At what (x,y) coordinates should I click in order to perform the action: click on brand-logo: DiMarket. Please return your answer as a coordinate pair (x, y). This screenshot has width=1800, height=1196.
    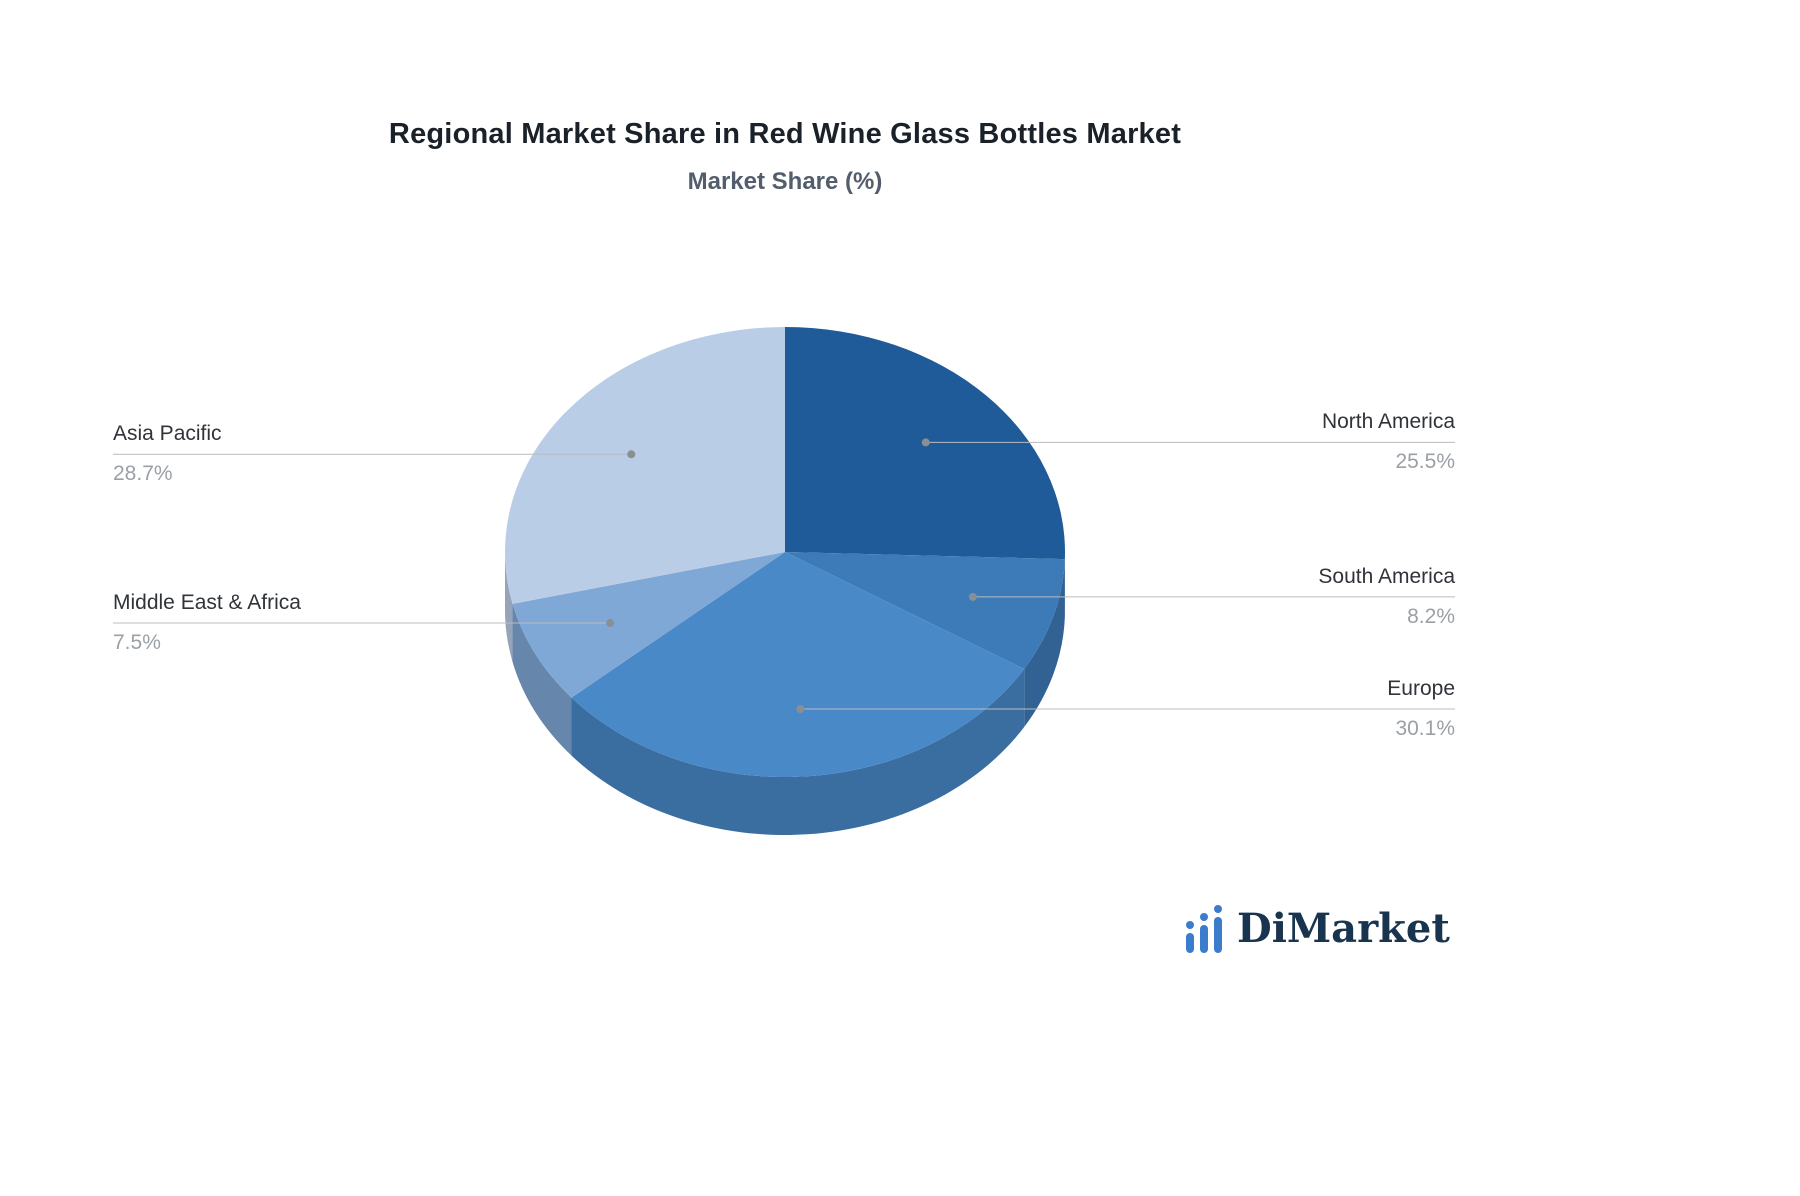
    Looking at the image, I should click on (1316, 929).